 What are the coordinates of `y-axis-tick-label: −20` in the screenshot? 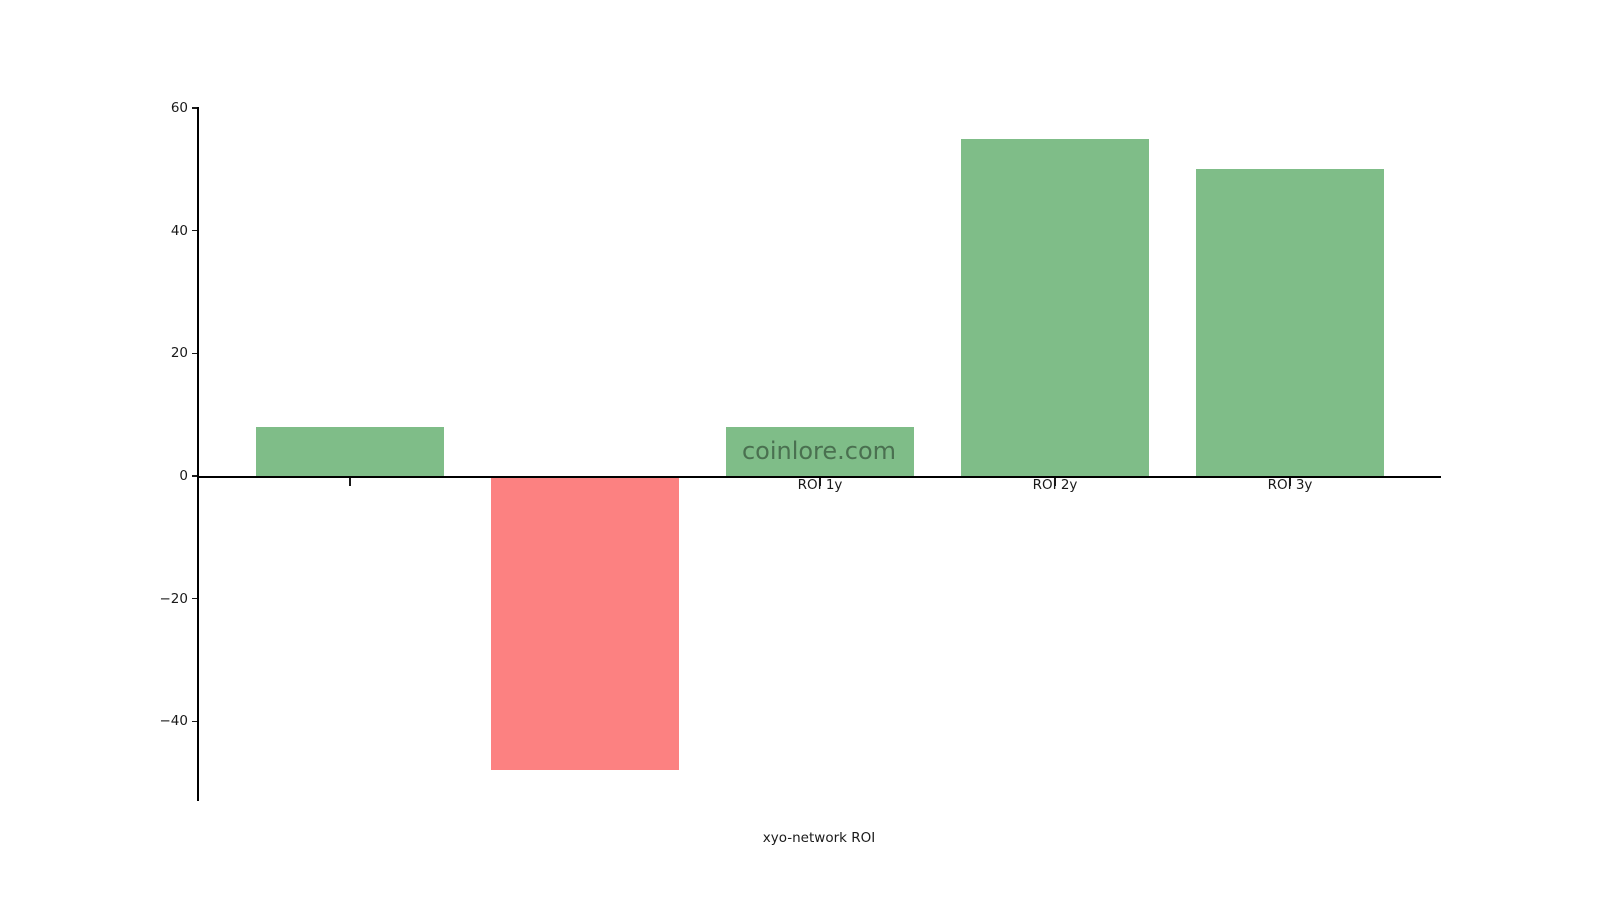 It's located at (174, 598).